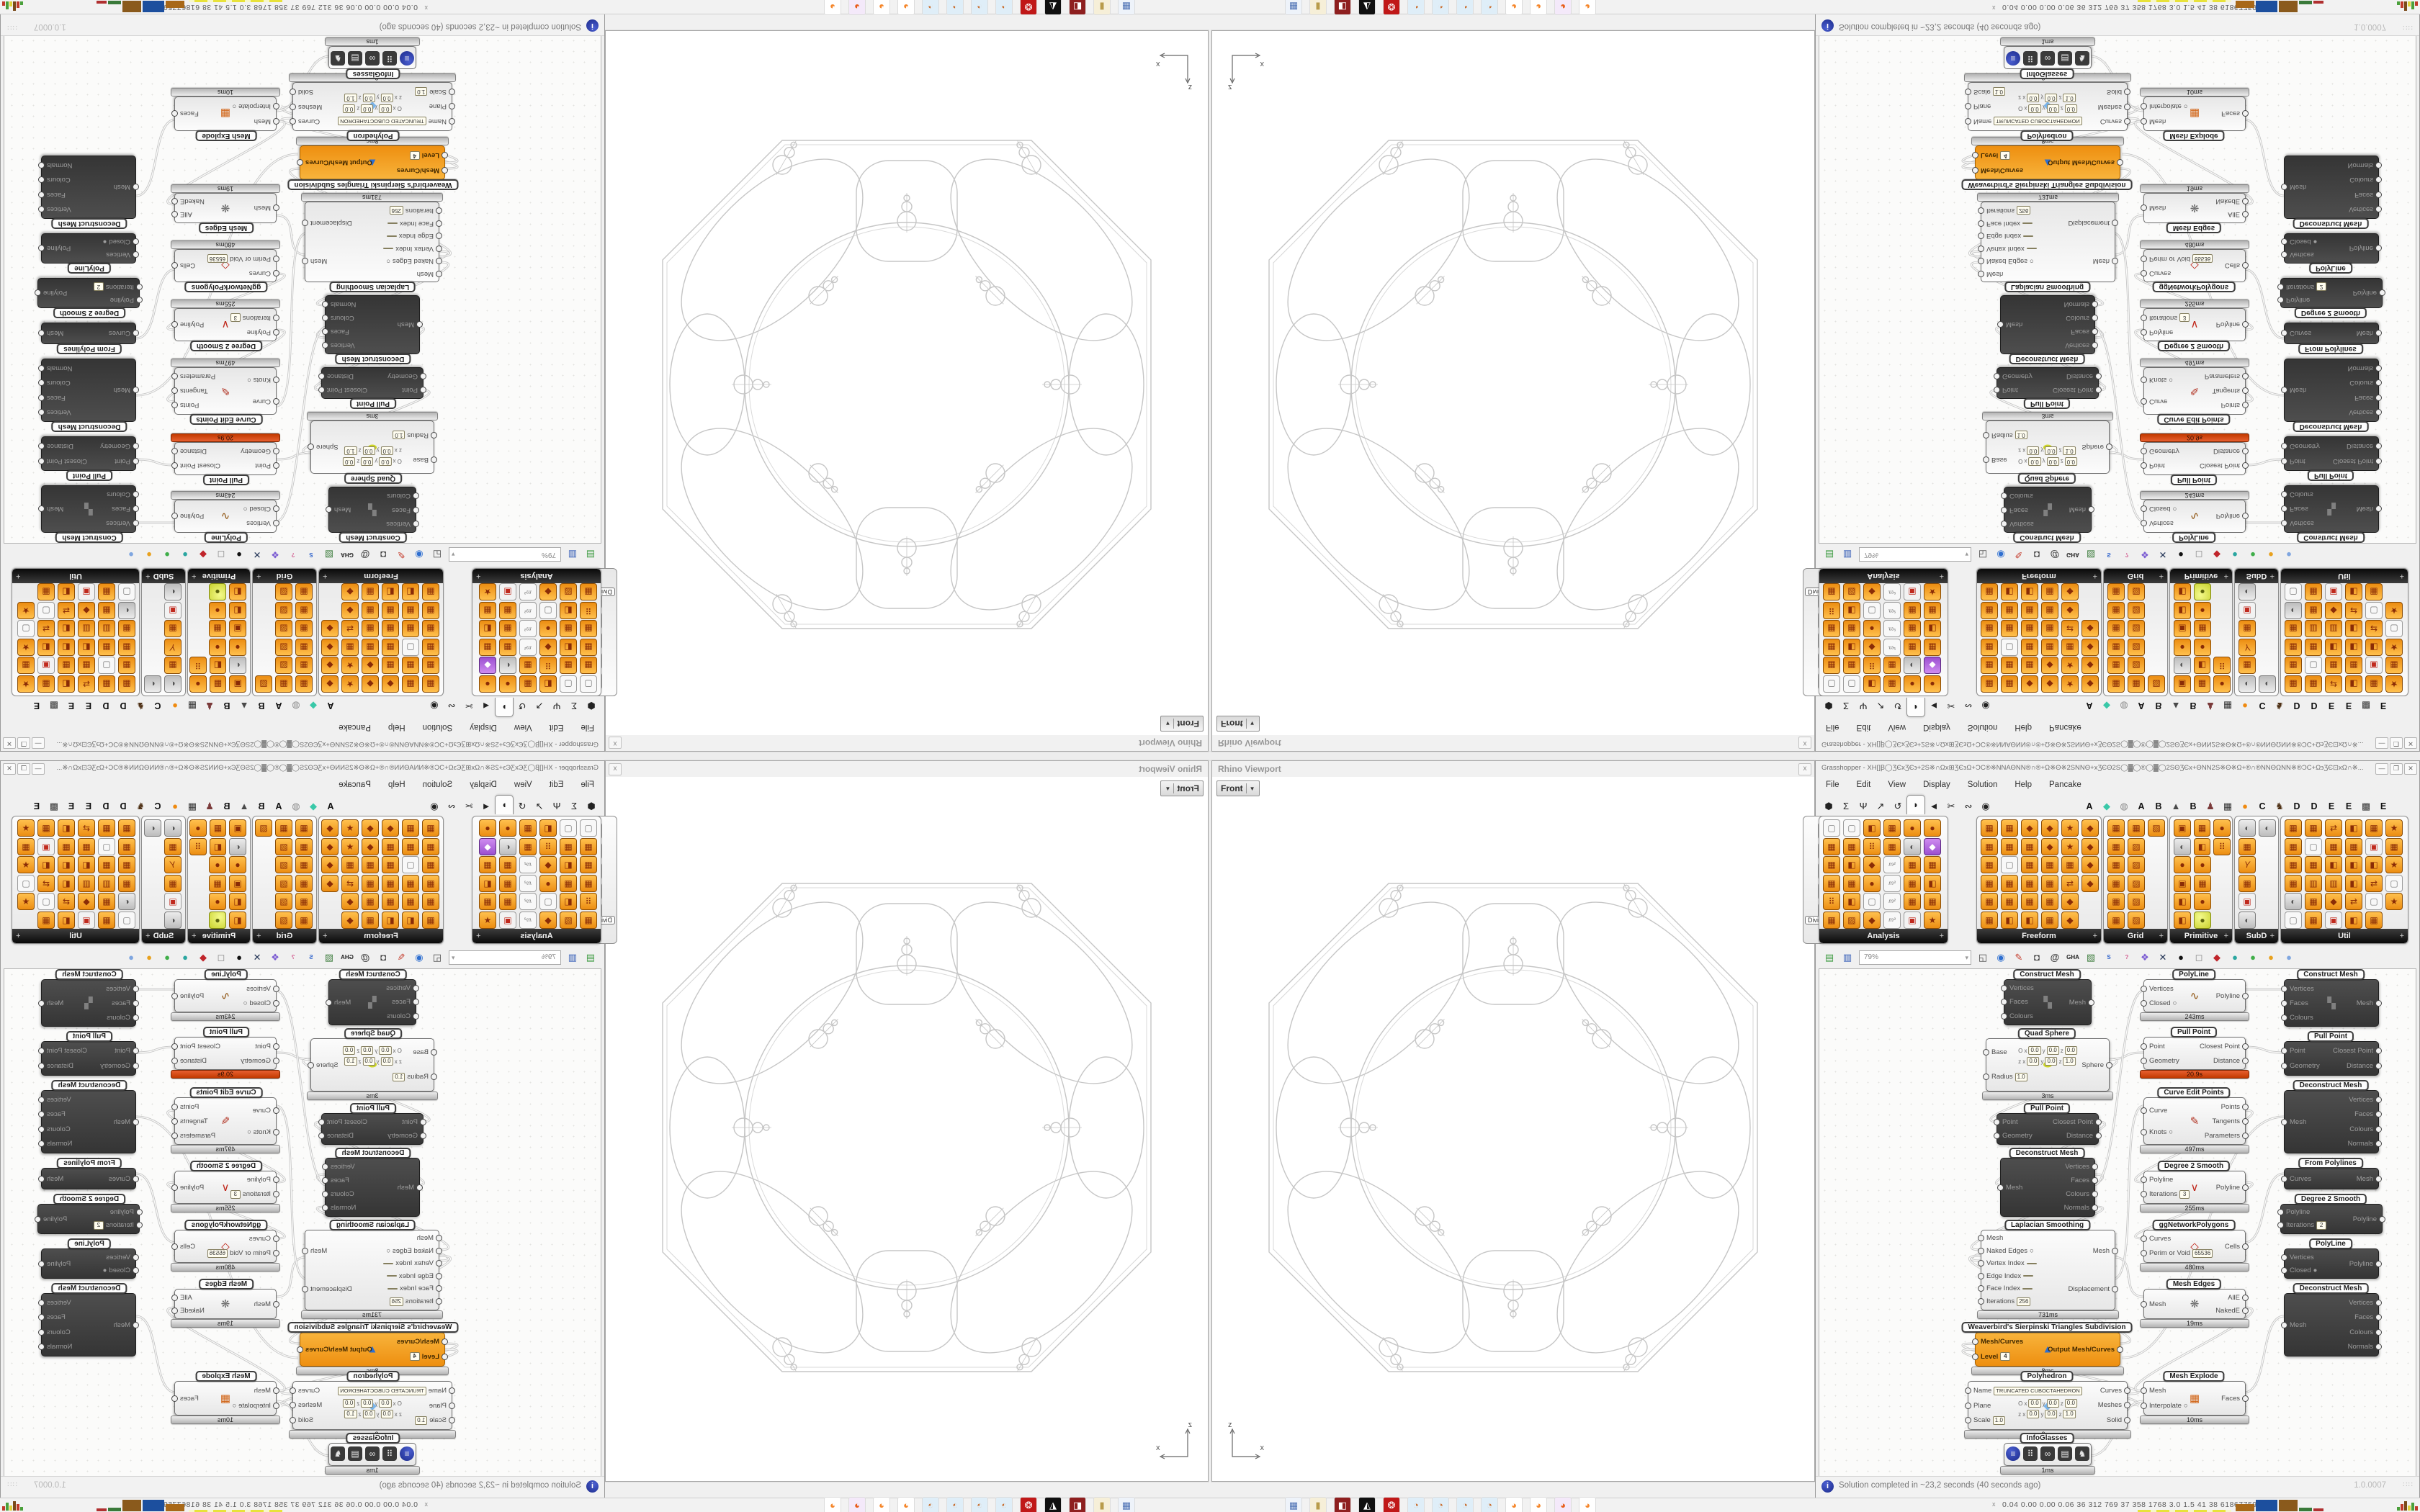  Describe the element at coordinates (173, 865) in the screenshot. I see `component-icon: Y` at that location.